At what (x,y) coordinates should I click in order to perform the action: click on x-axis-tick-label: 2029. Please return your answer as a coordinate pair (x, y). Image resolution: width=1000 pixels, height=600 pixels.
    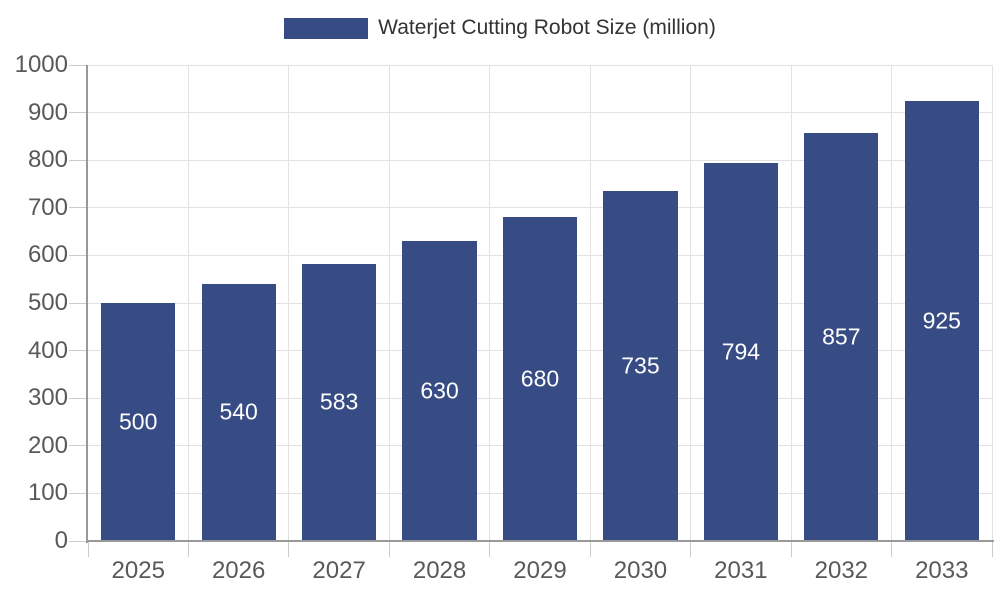
    Looking at the image, I should click on (540, 570).